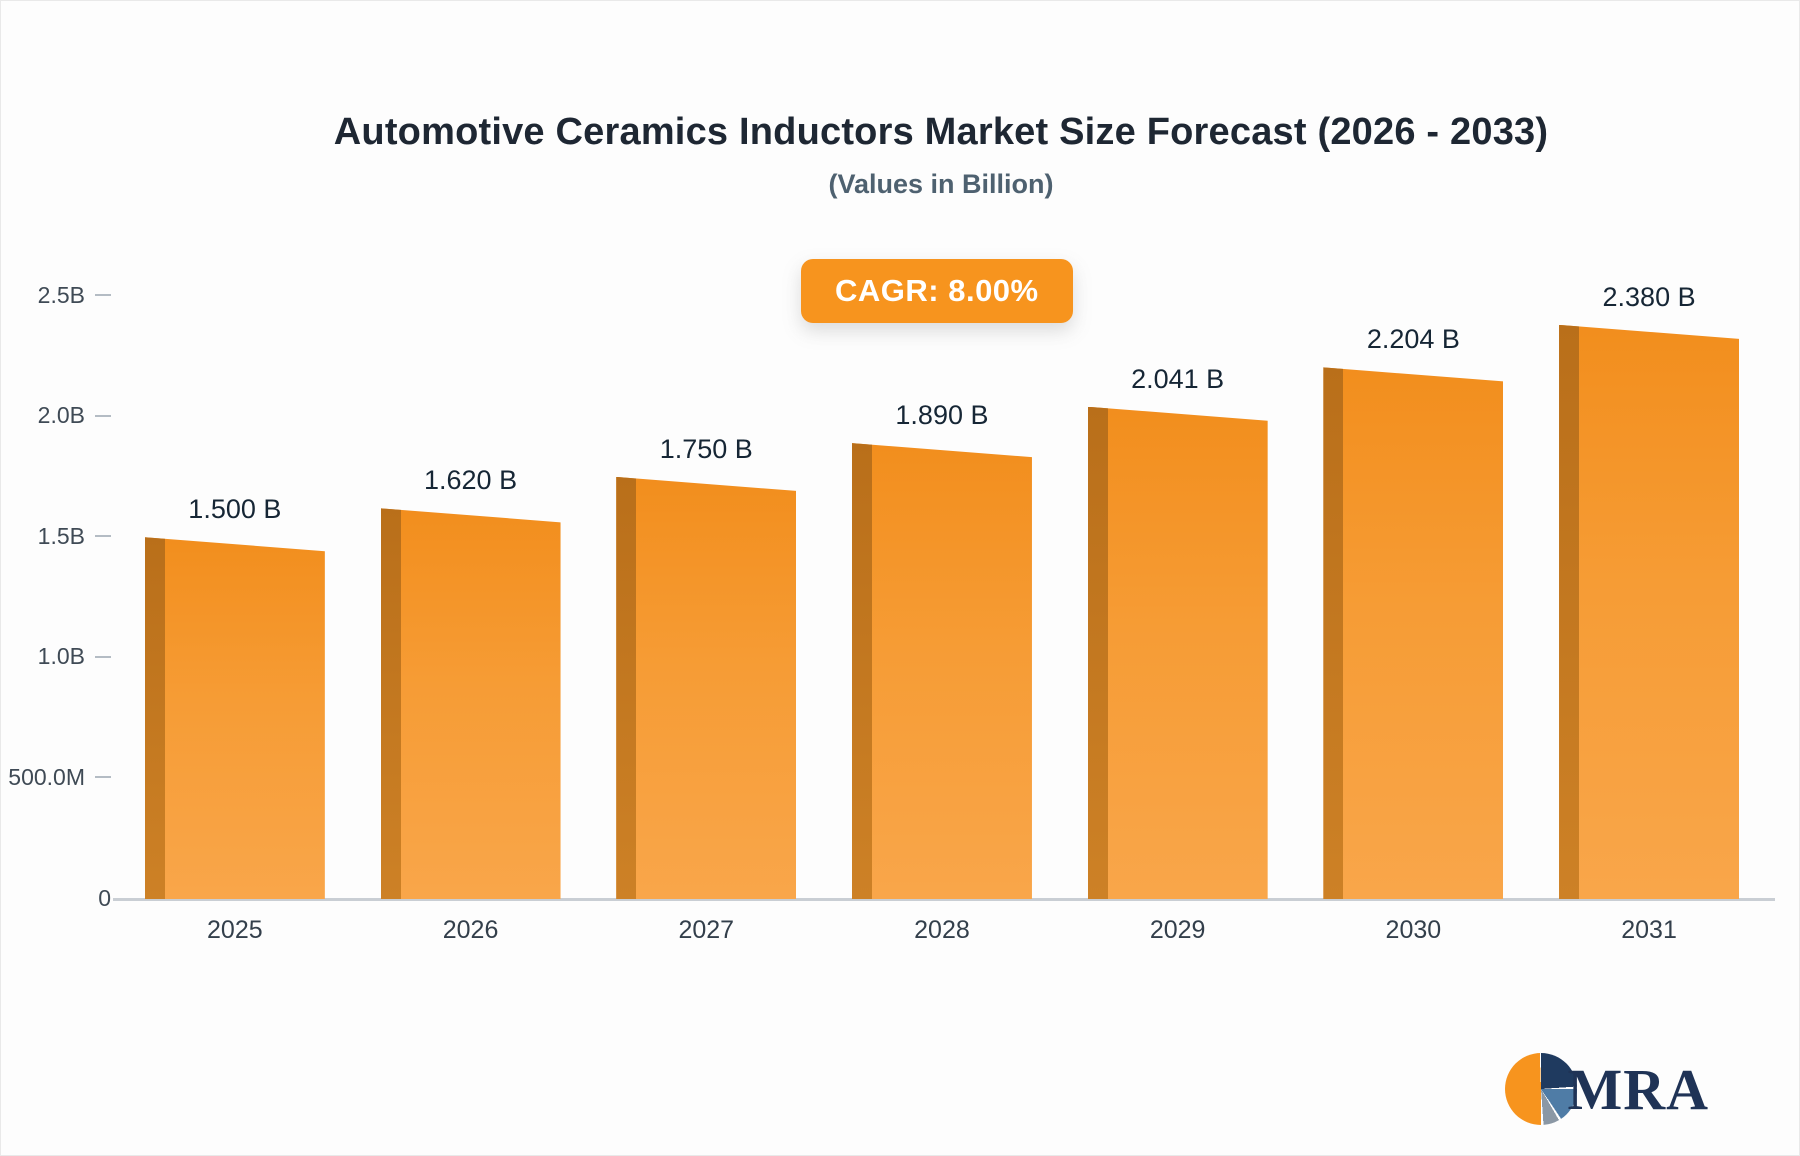 The image size is (1800, 1156). Describe the element at coordinates (1541, 1089) in the screenshot. I see `mra-logo-pie-icon` at that location.